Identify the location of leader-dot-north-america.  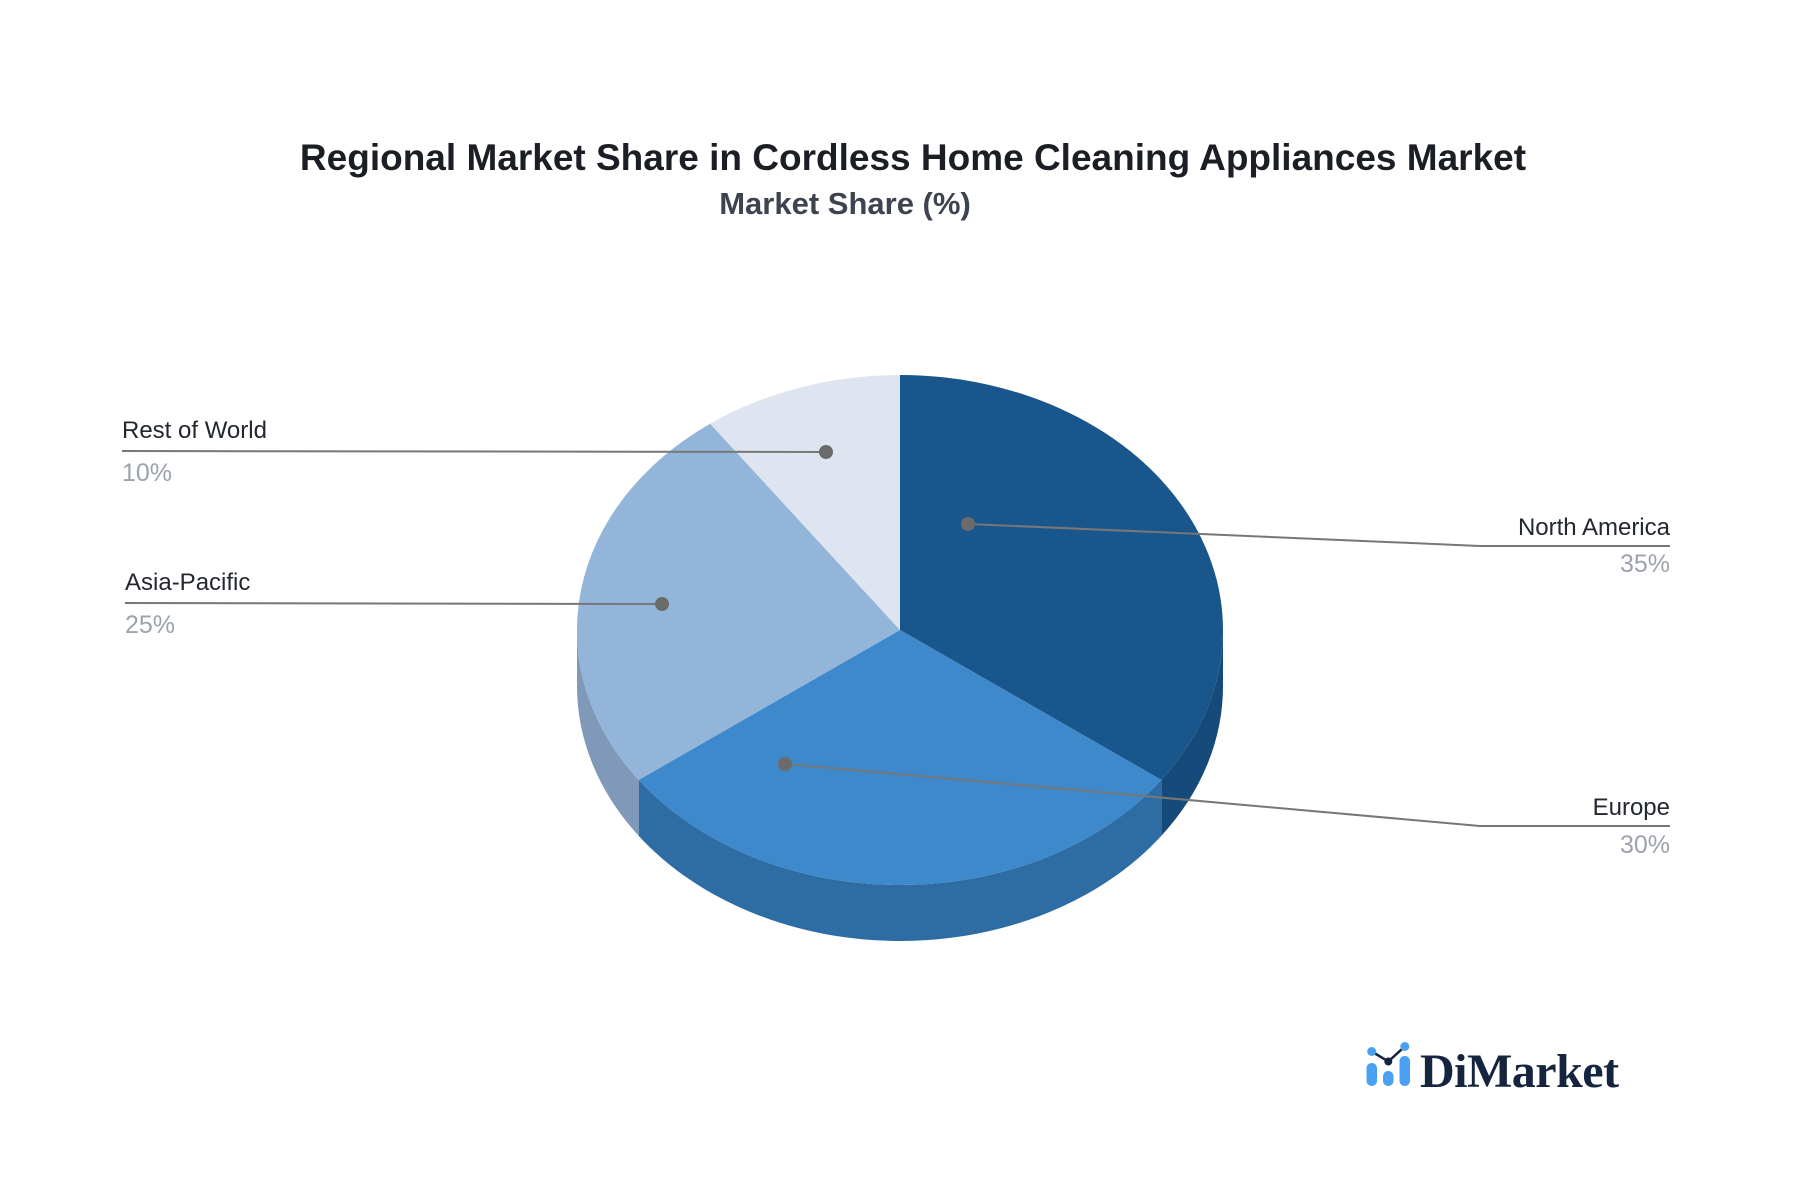
(968, 524).